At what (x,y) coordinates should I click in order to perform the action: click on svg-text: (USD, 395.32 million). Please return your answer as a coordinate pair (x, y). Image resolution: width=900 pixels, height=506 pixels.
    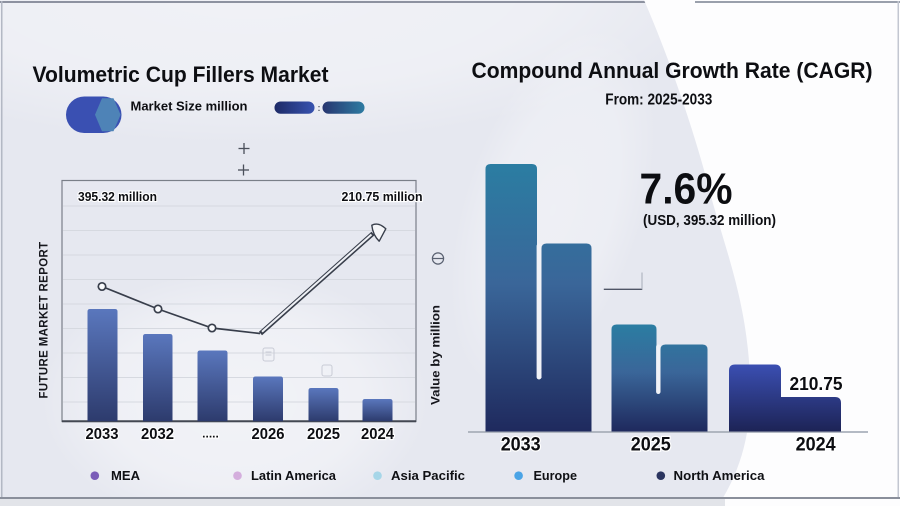
    Looking at the image, I should click on (709, 220).